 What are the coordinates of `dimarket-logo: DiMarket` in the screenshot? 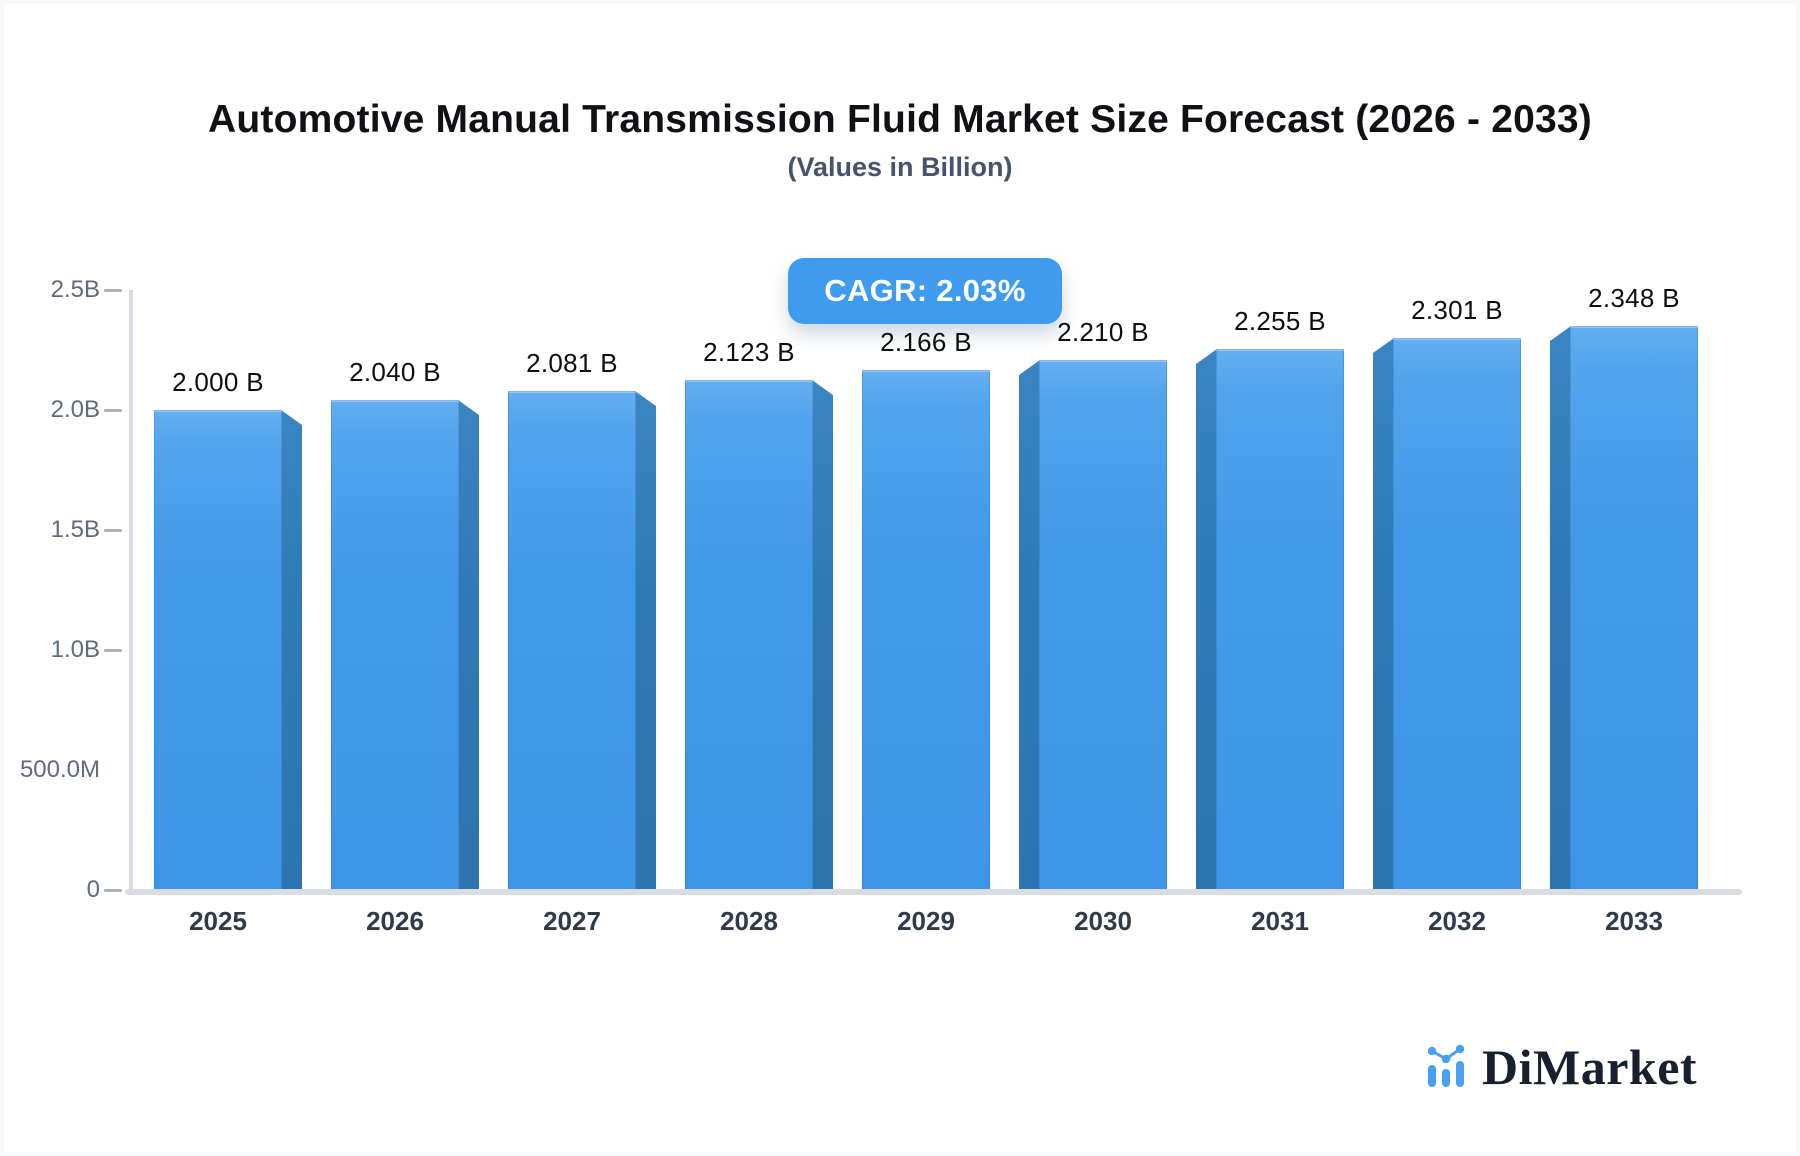 It's located at (1562, 1067).